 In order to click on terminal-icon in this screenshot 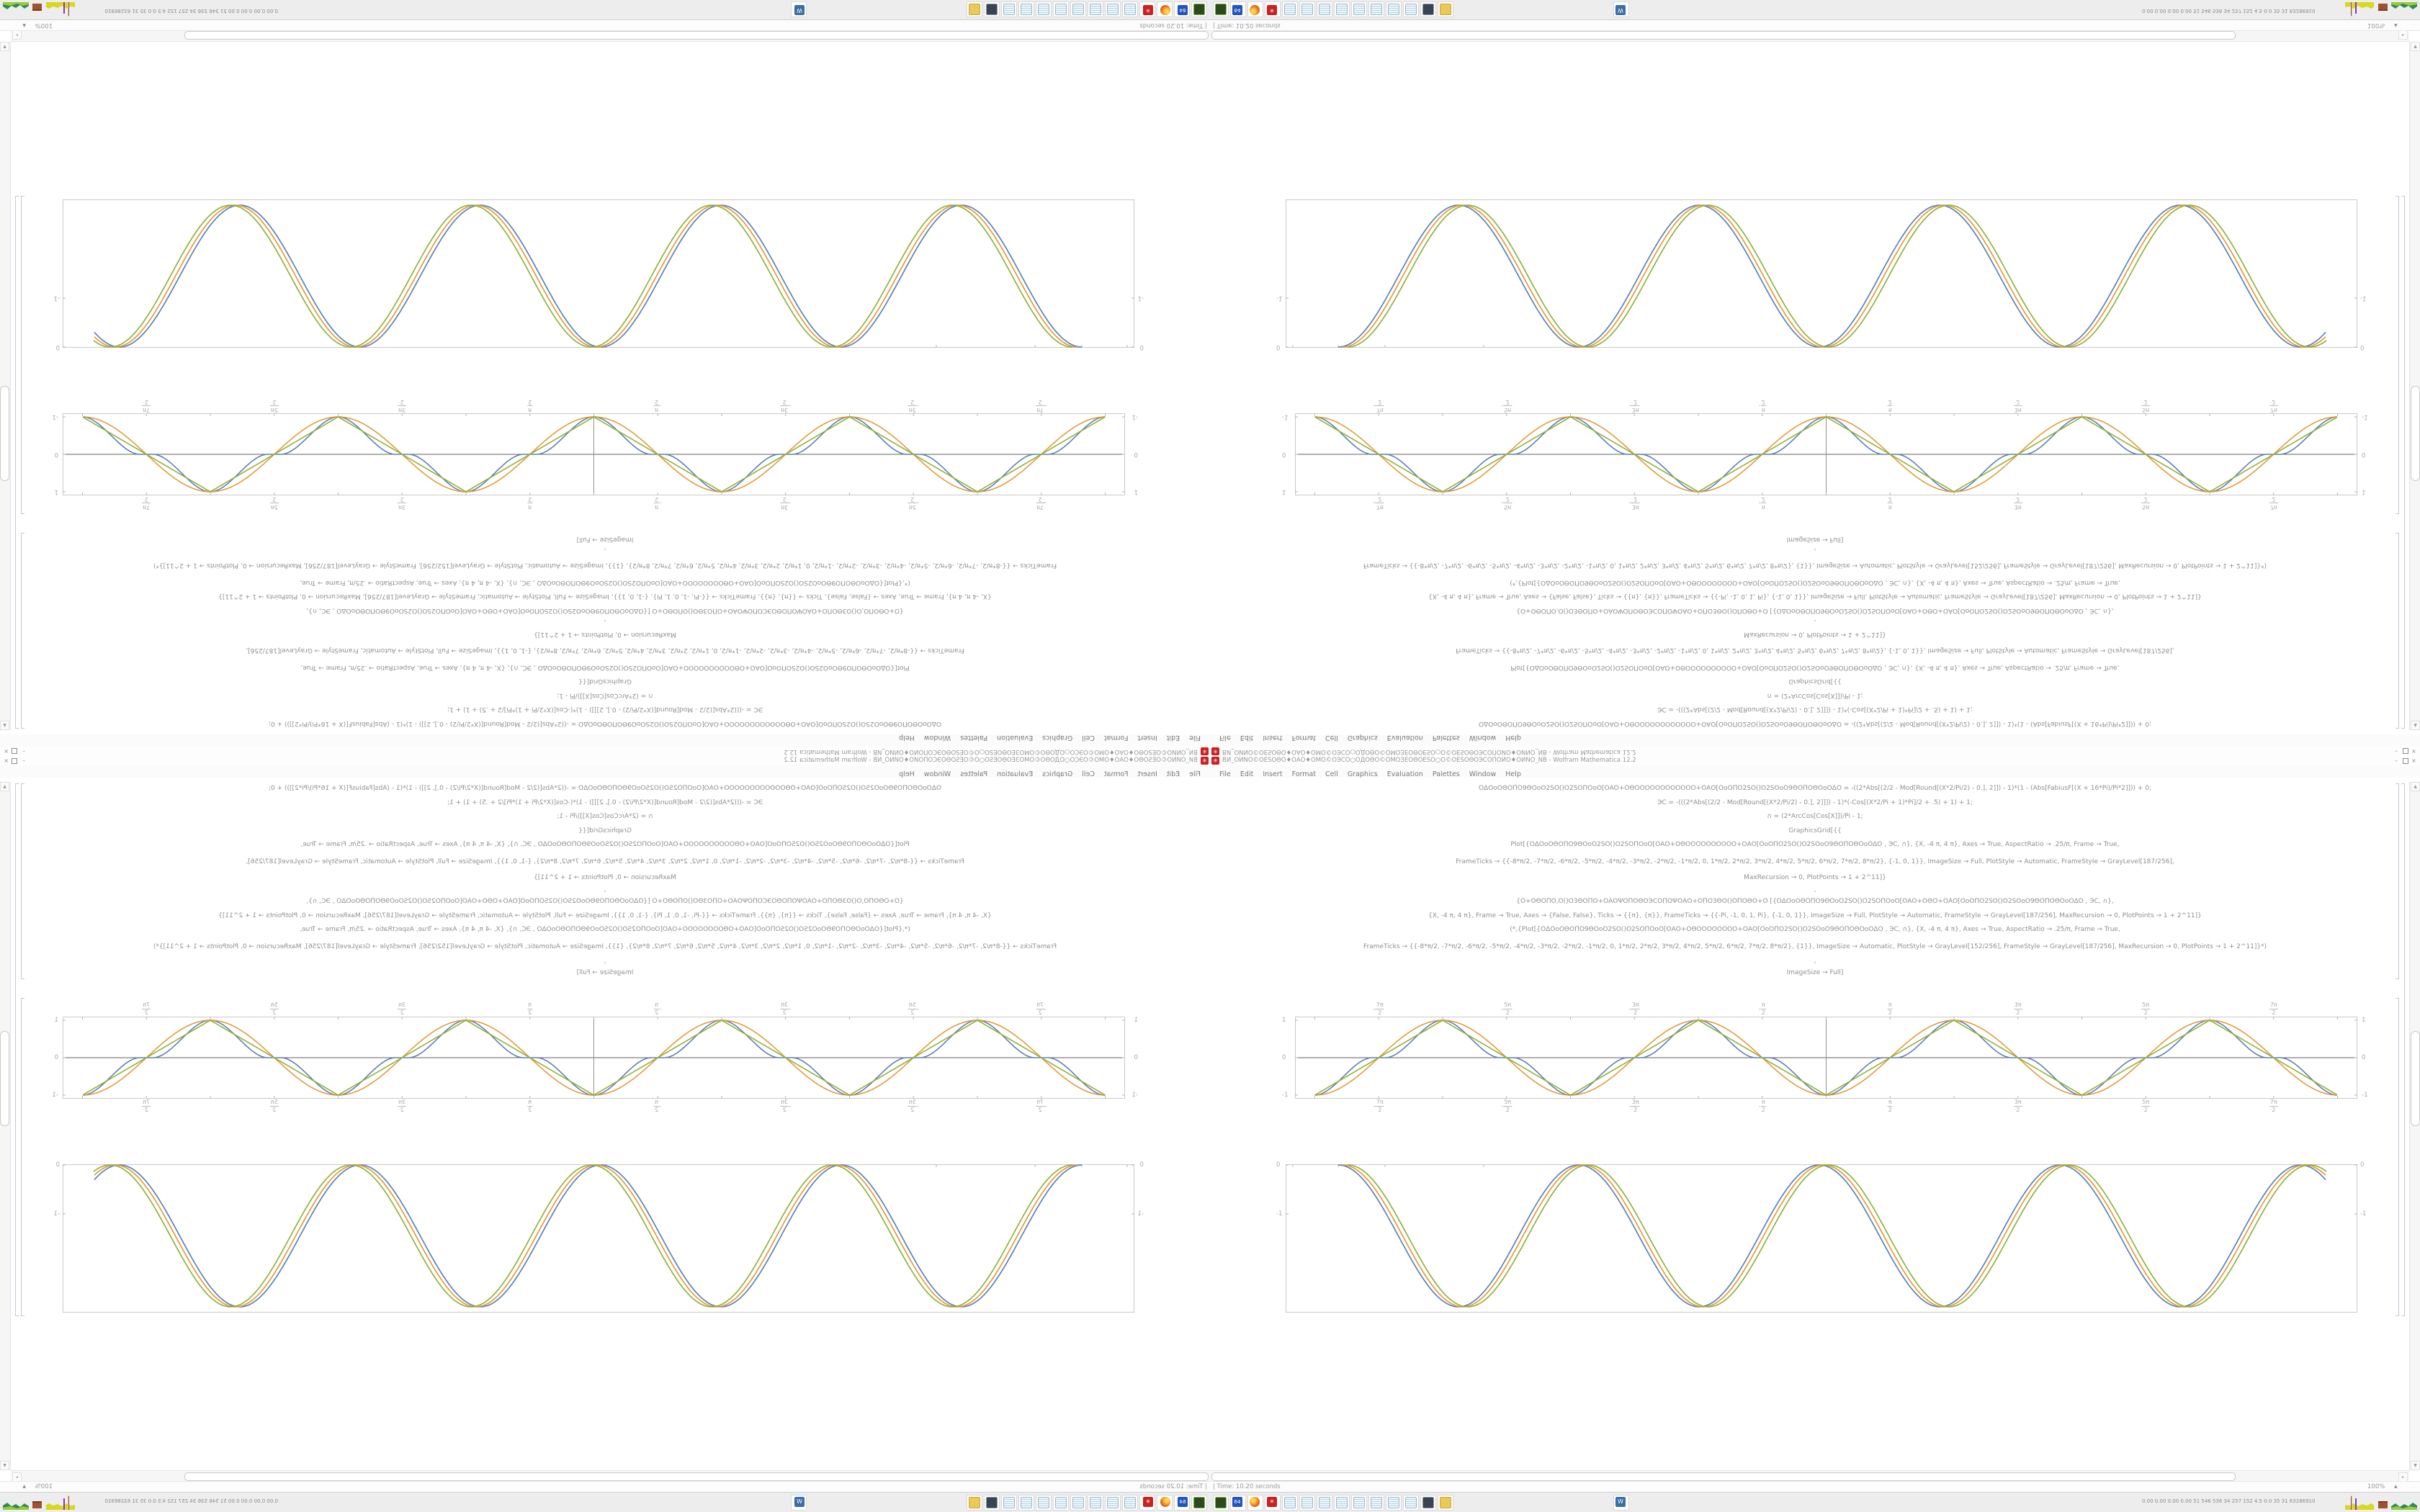, I will do `click(1221, 9)`.